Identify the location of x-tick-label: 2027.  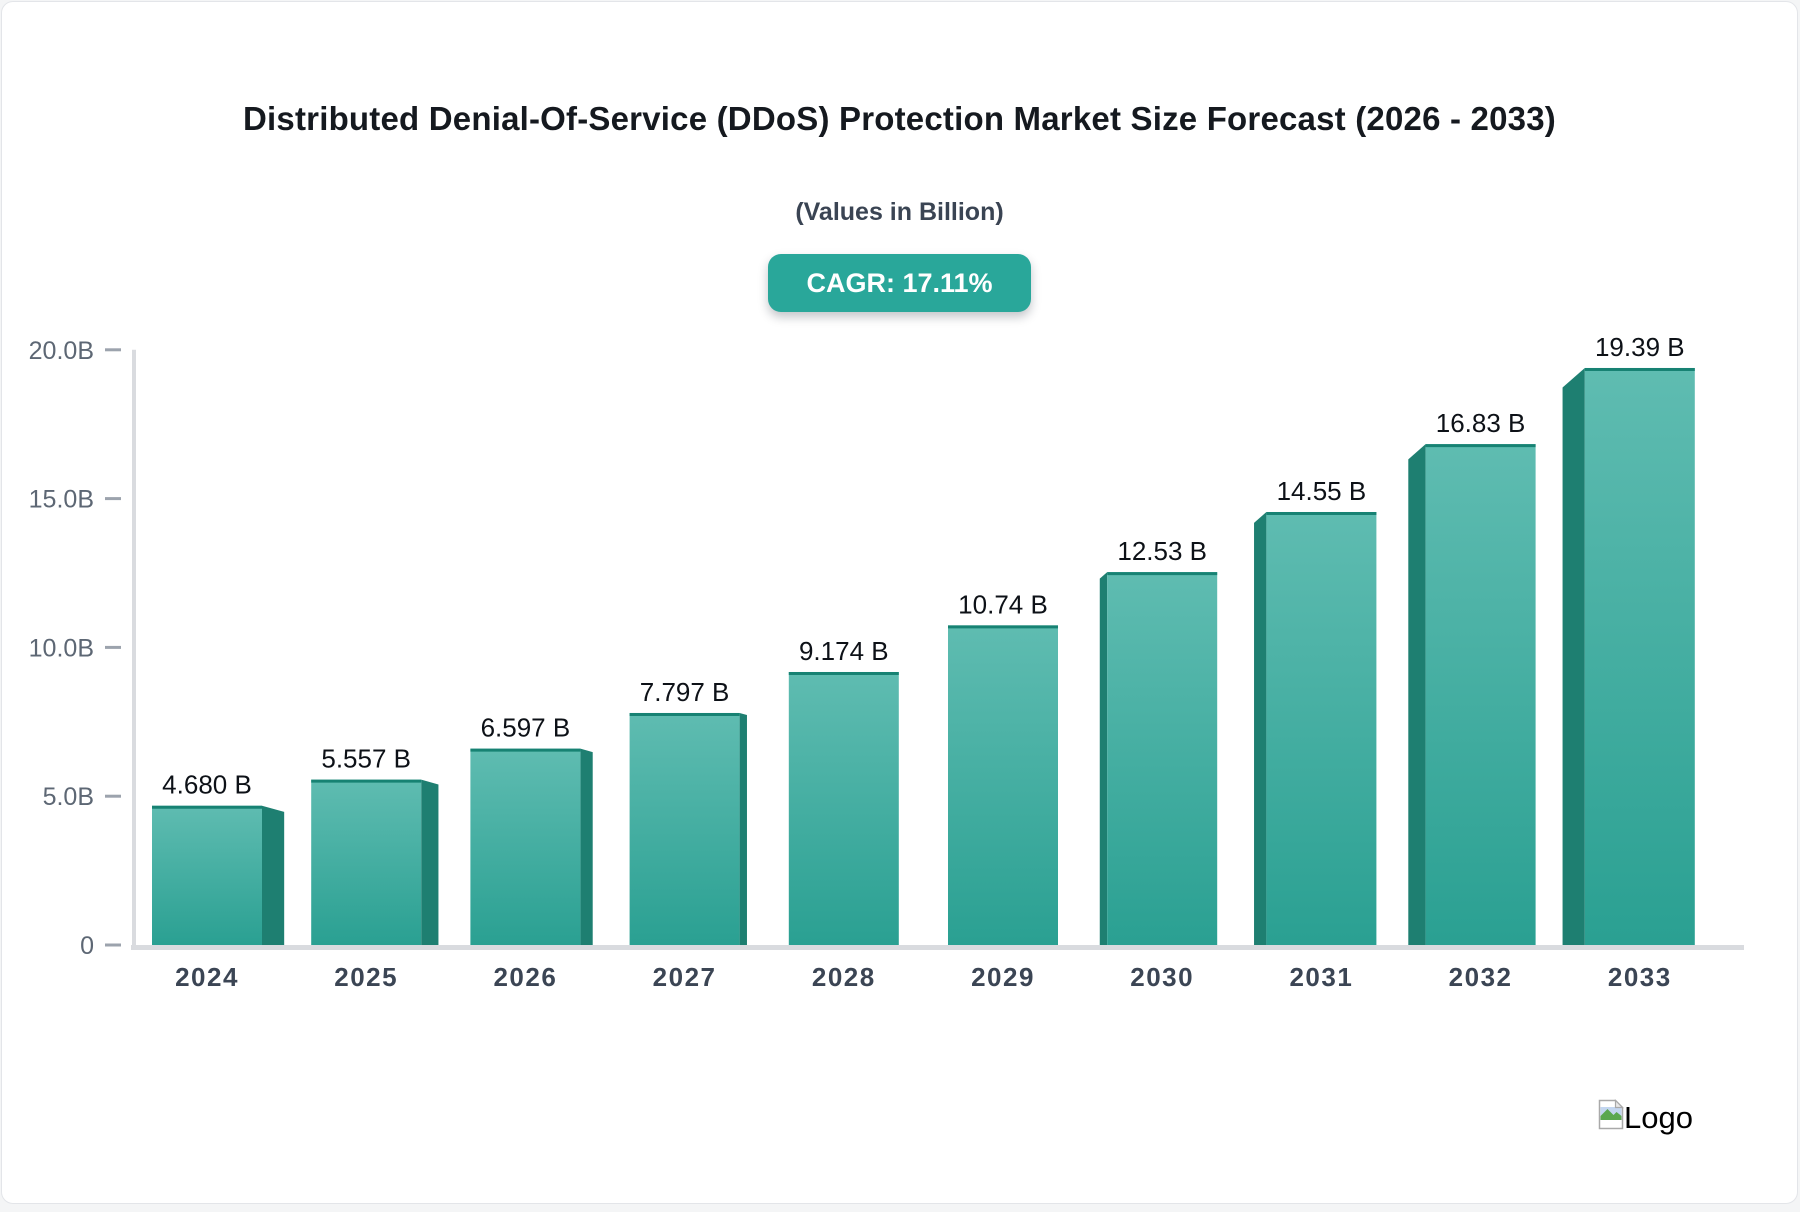
(685, 977).